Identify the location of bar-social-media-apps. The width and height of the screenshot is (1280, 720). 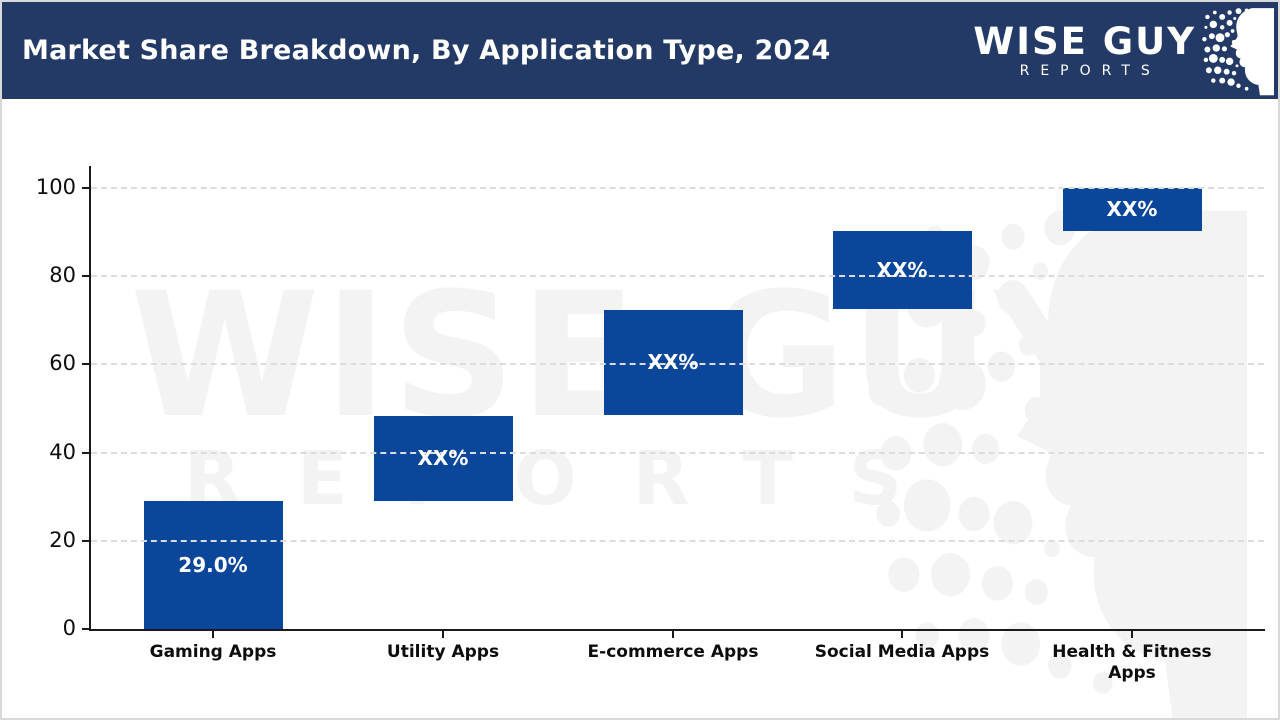
(902, 269).